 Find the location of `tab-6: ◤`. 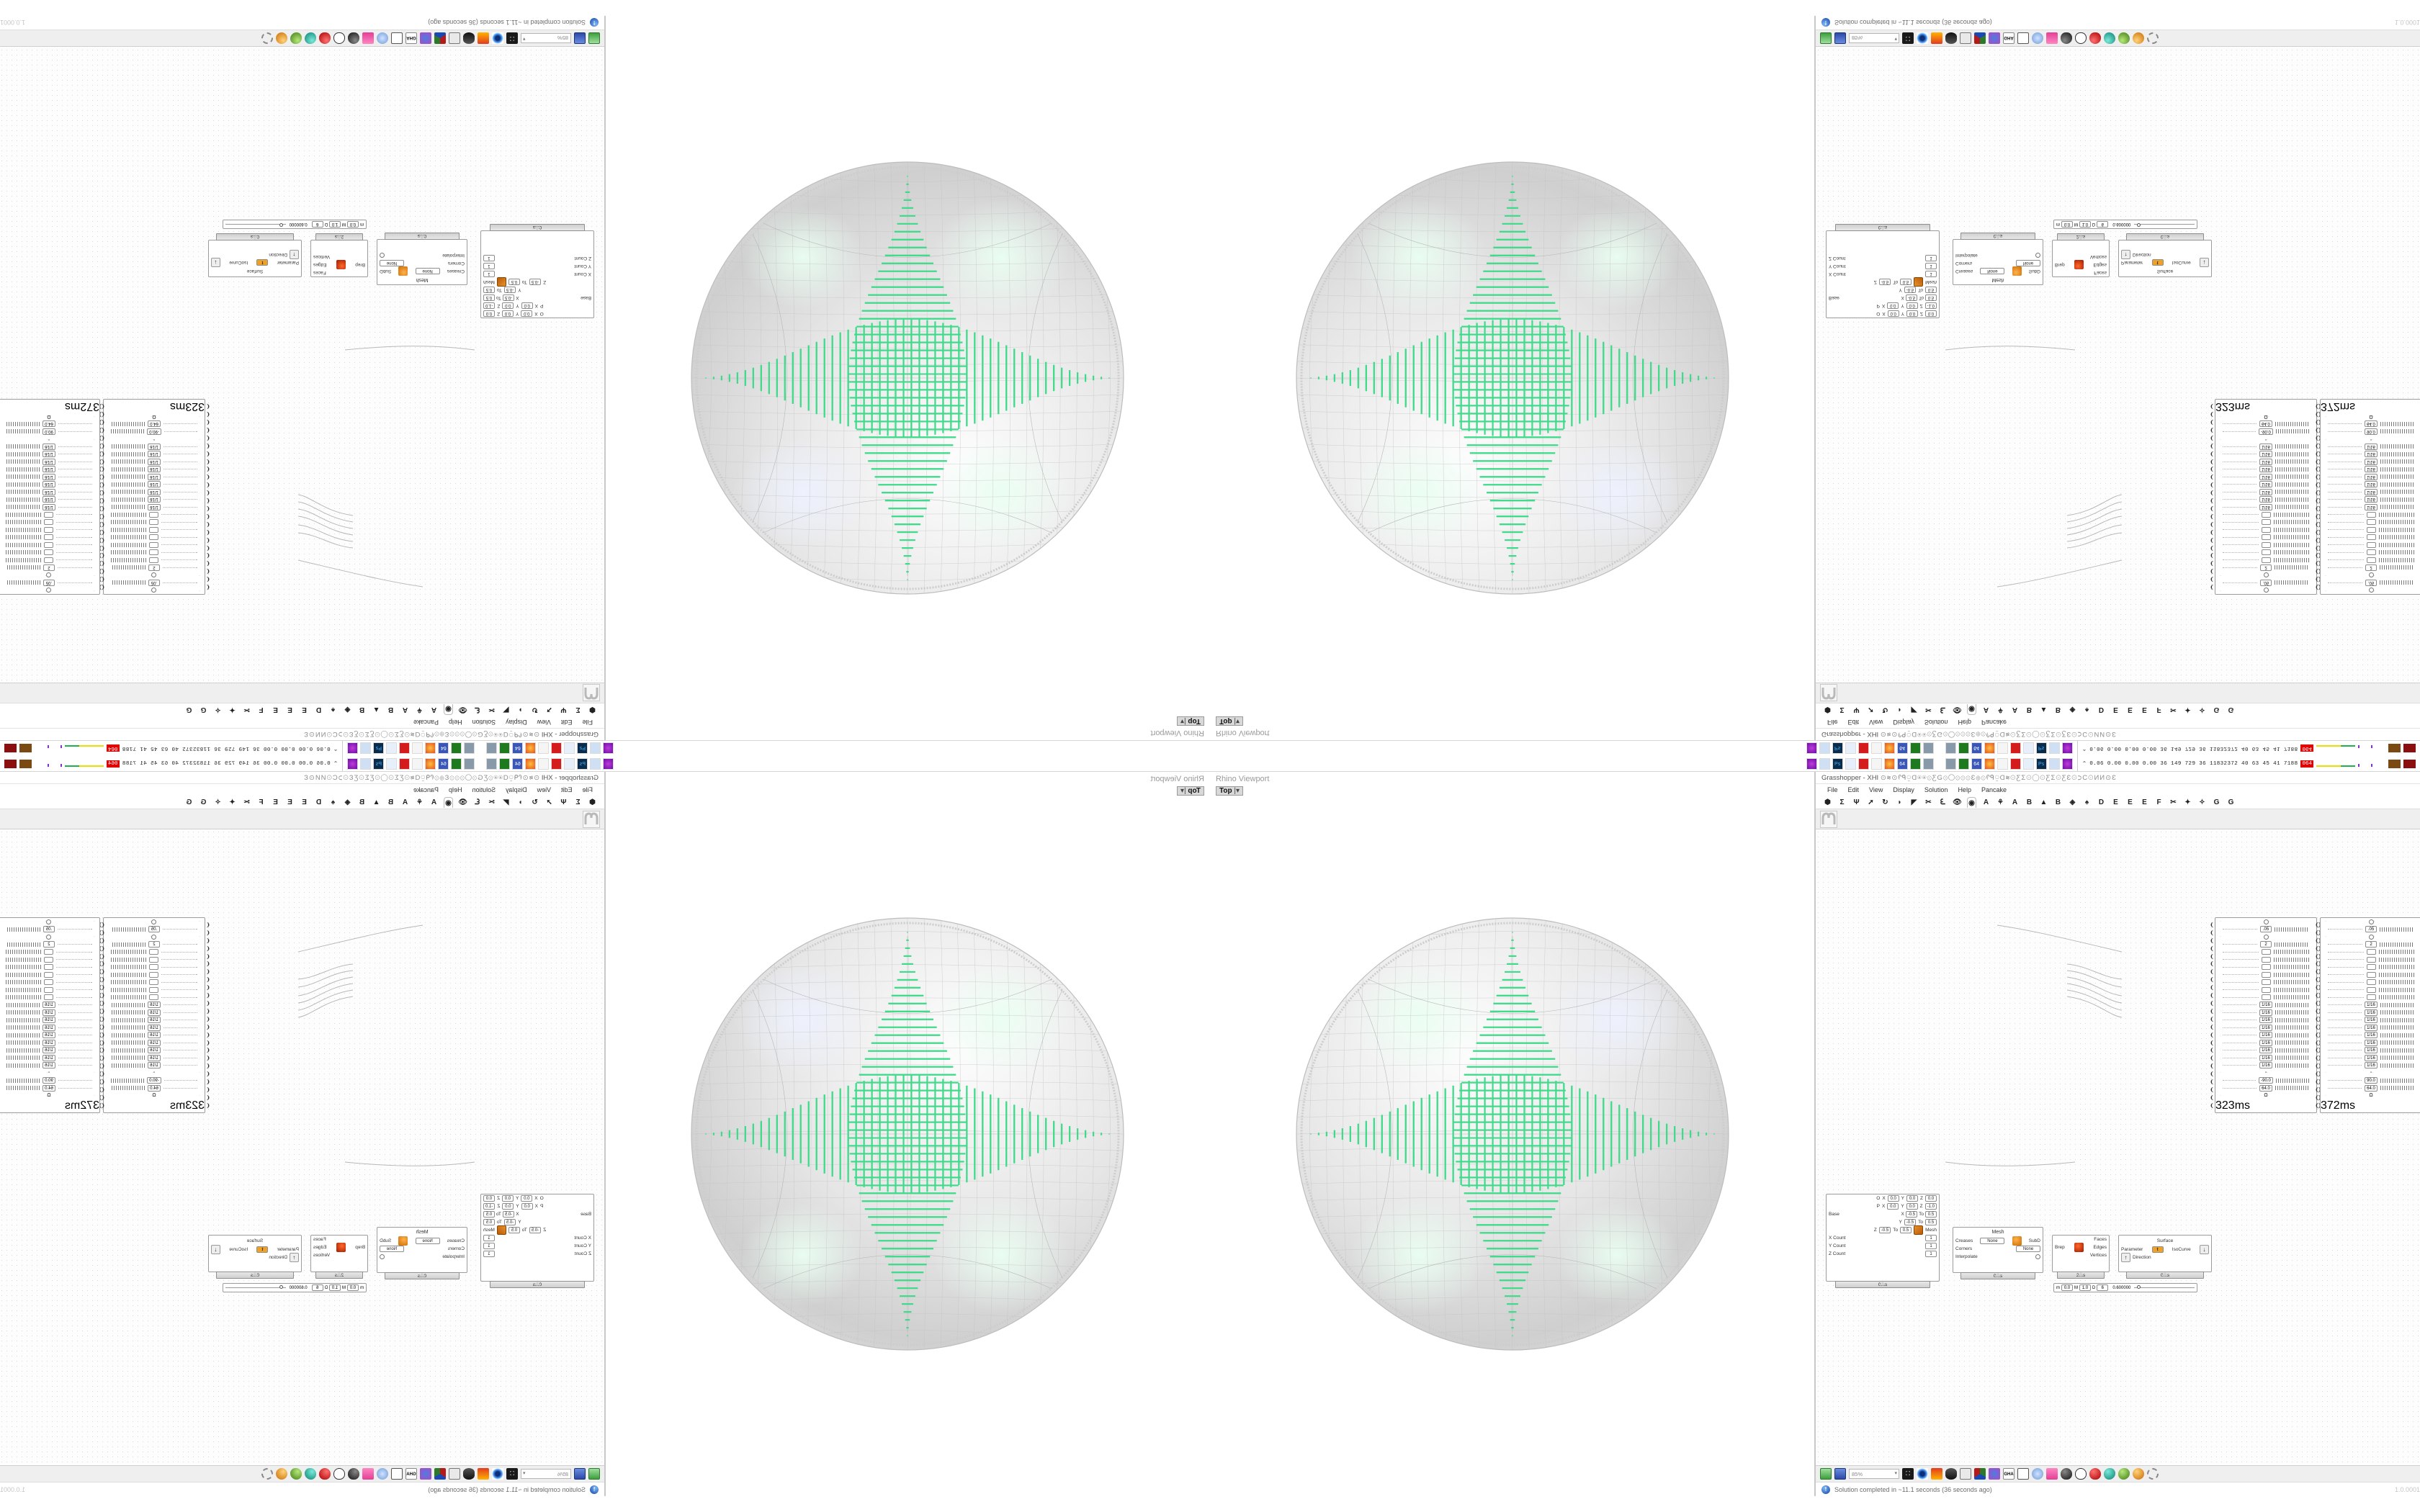

tab-6: ◤ is located at coordinates (1914, 710).